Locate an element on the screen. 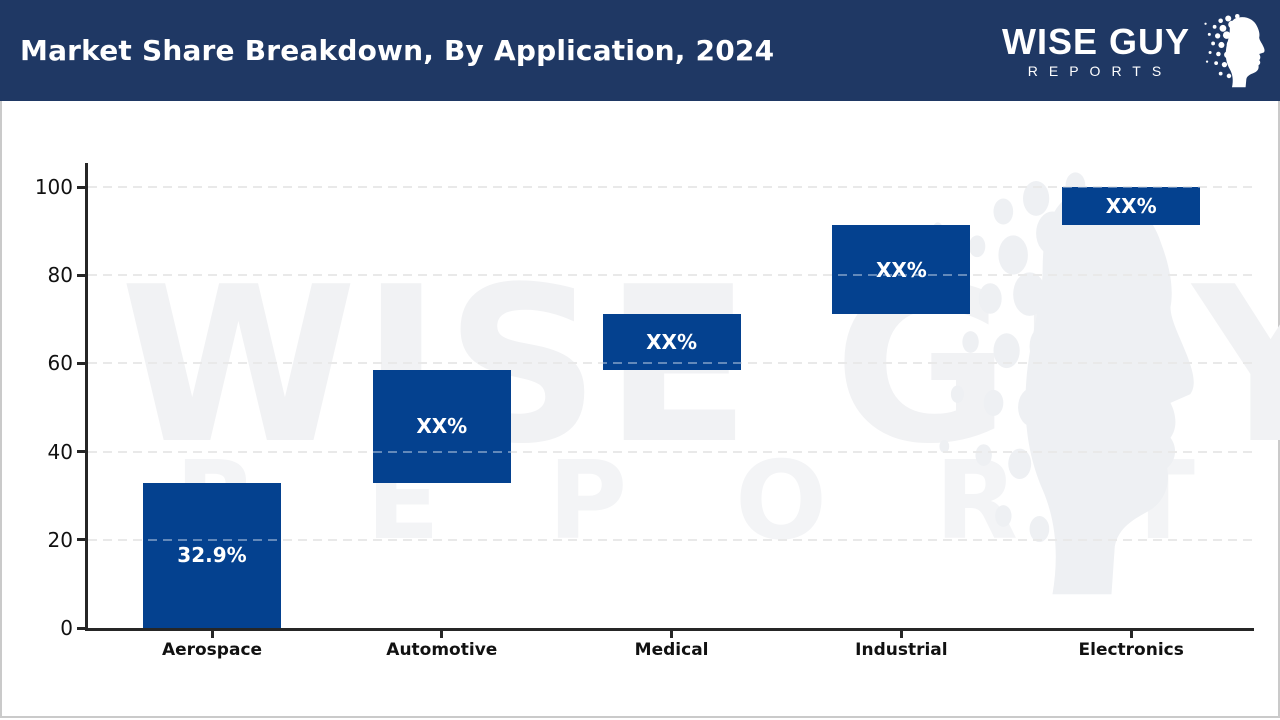 Image resolution: width=1280 pixels, height=720 pixels. bar-segment-electronics: XX% is located at coordinates (1131, 206).